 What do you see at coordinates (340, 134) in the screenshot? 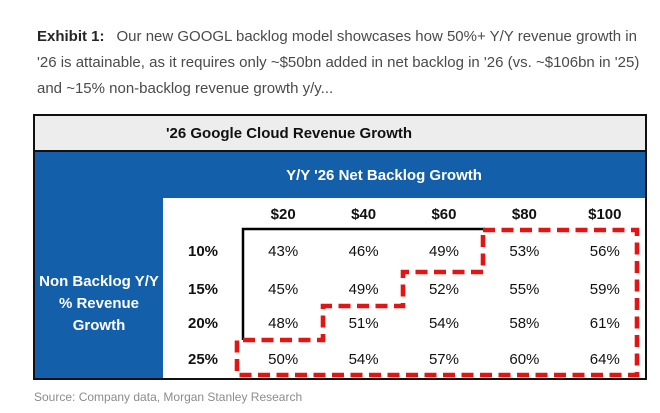
I see `table-title: '26 Google Cloud Revenue Growth` at bounding box center [340, 134].